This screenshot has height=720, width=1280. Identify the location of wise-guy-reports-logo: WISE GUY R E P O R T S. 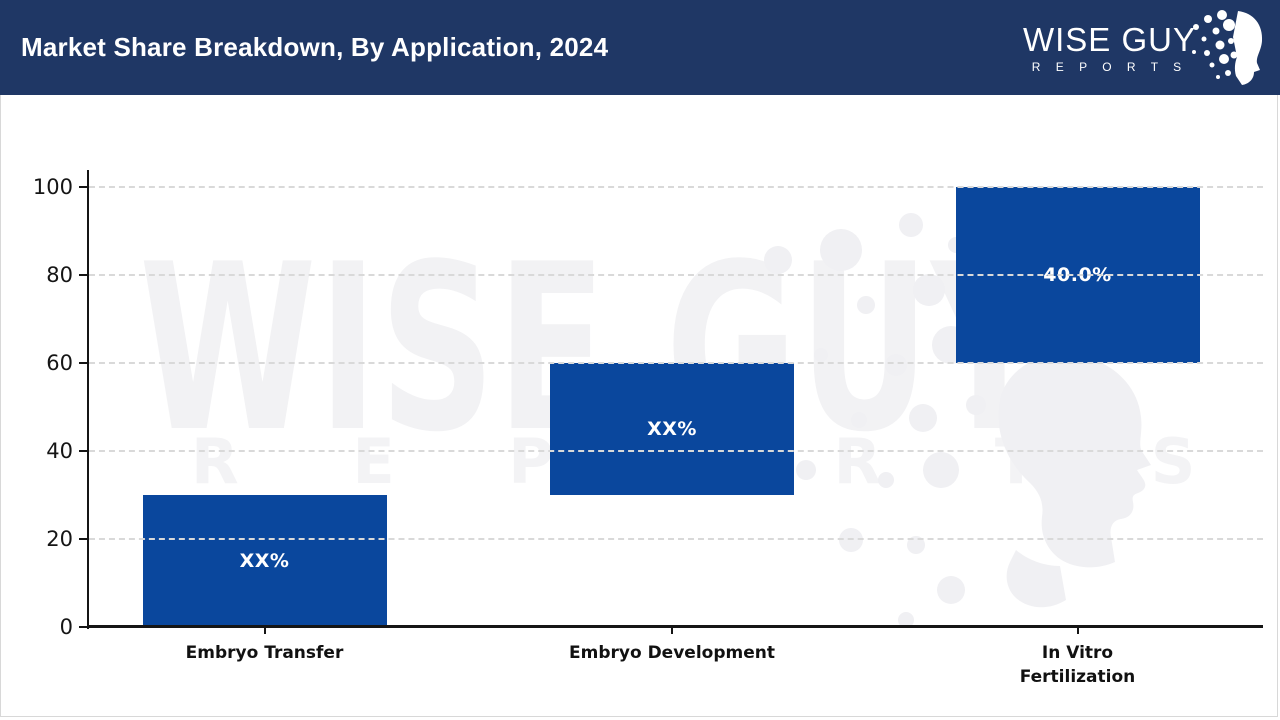
(1144, 48).